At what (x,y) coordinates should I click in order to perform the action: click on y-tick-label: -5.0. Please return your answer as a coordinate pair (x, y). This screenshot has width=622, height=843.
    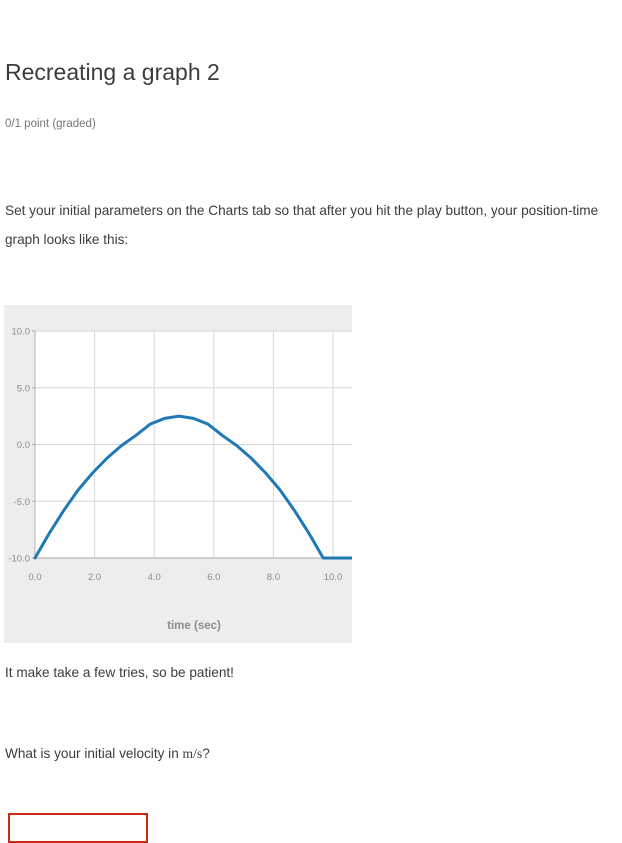
    Looking at the image, I should click on (22, 502).